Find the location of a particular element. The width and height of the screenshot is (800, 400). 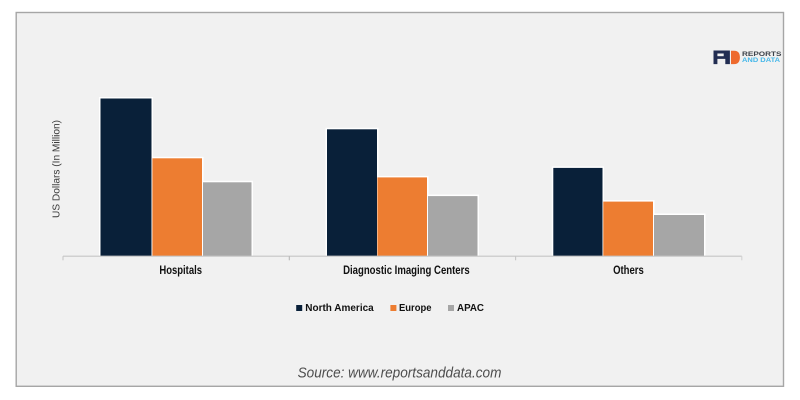

svg-text: Others is located at coordinates (628, 270).